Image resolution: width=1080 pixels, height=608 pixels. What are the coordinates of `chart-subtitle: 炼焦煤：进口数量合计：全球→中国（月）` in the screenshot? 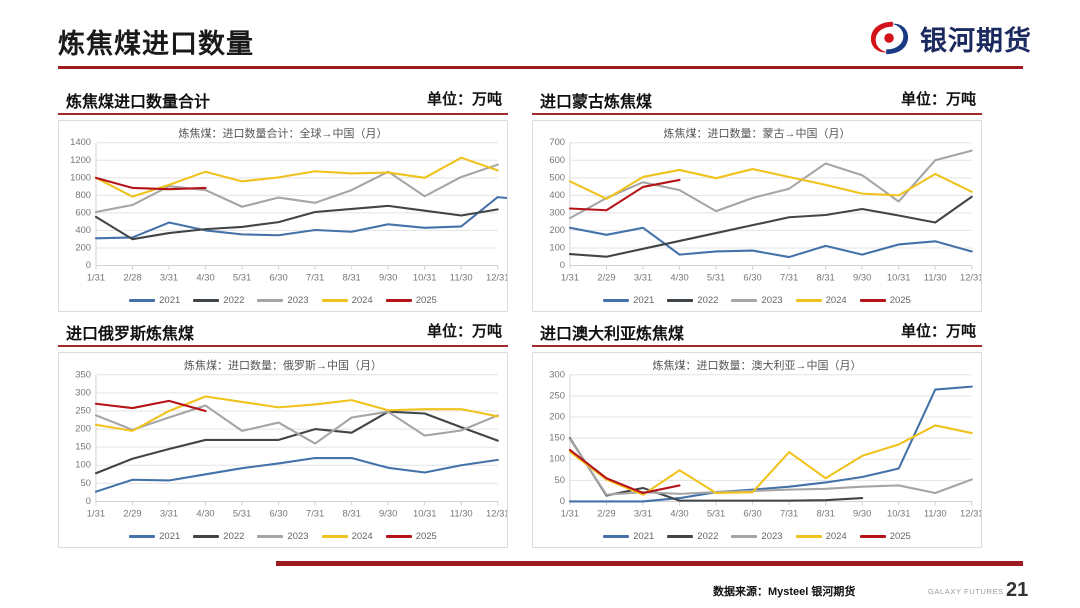 It's located at (283, 134).